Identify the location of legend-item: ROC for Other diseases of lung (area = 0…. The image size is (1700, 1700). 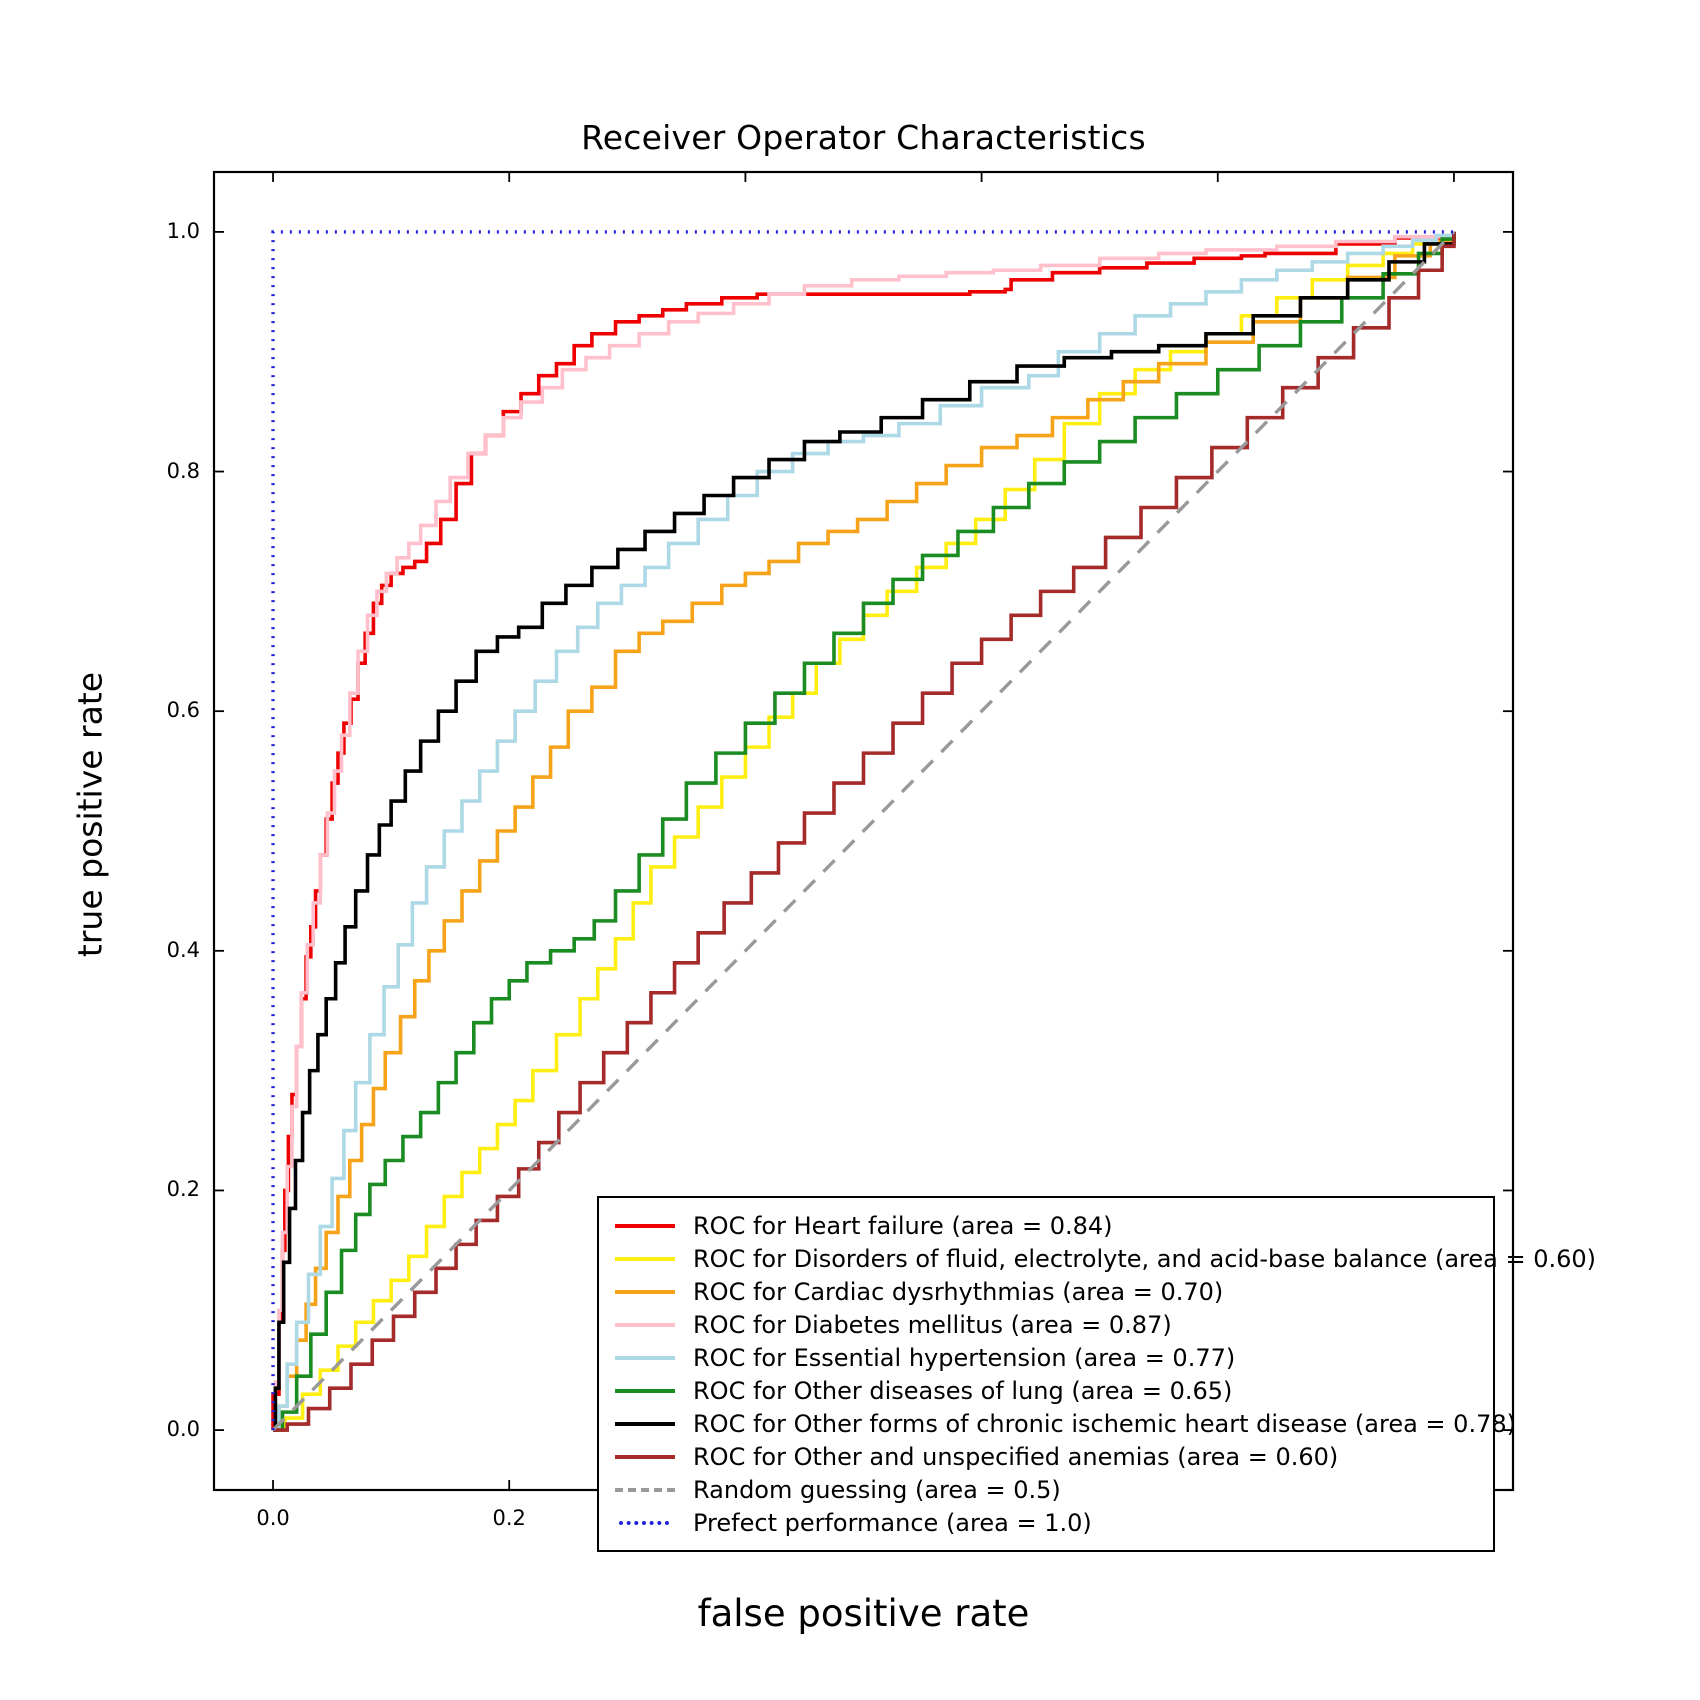
(1045, 1390).